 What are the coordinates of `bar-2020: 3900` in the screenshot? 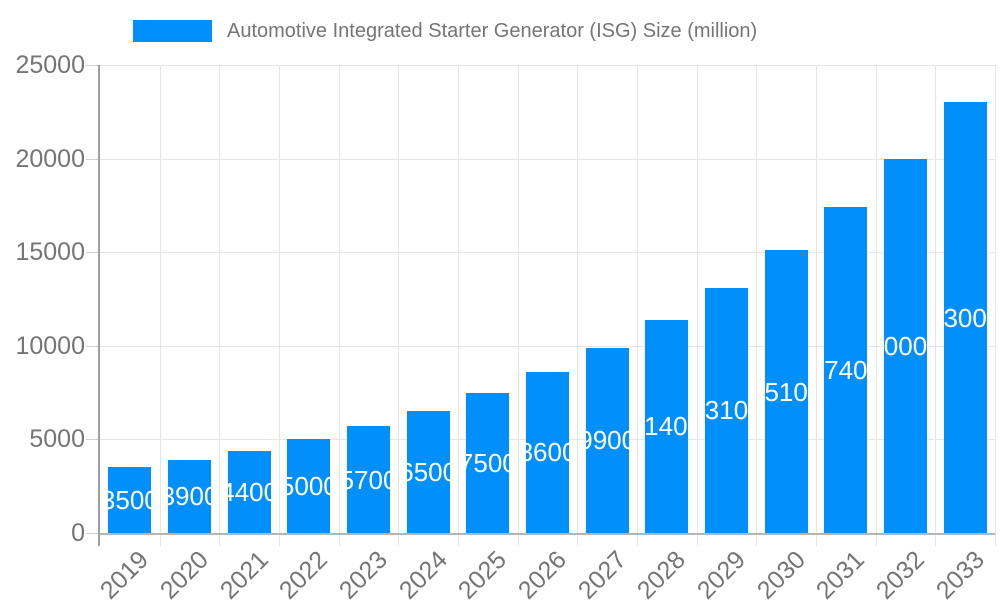 It's located at (189, 496).